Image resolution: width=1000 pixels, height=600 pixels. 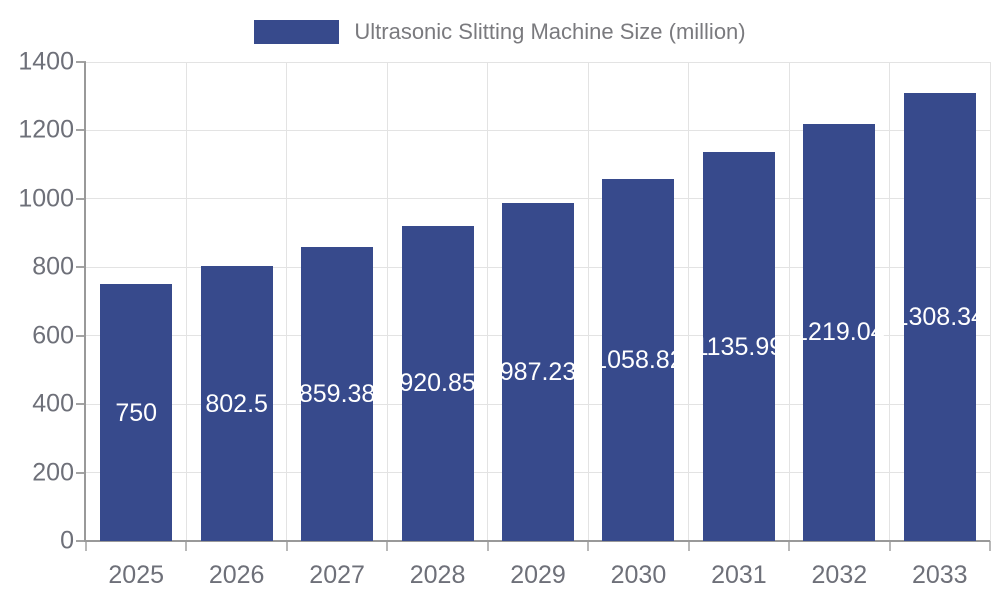 I want to click on bar-2033, so click(x=939, y=317).